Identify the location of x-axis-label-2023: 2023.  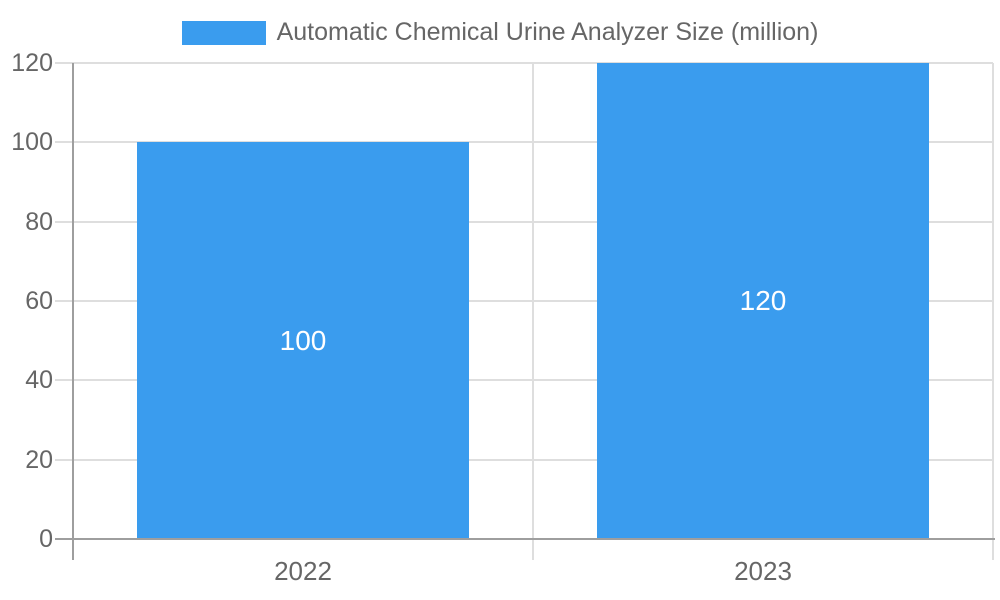
(763, 571).